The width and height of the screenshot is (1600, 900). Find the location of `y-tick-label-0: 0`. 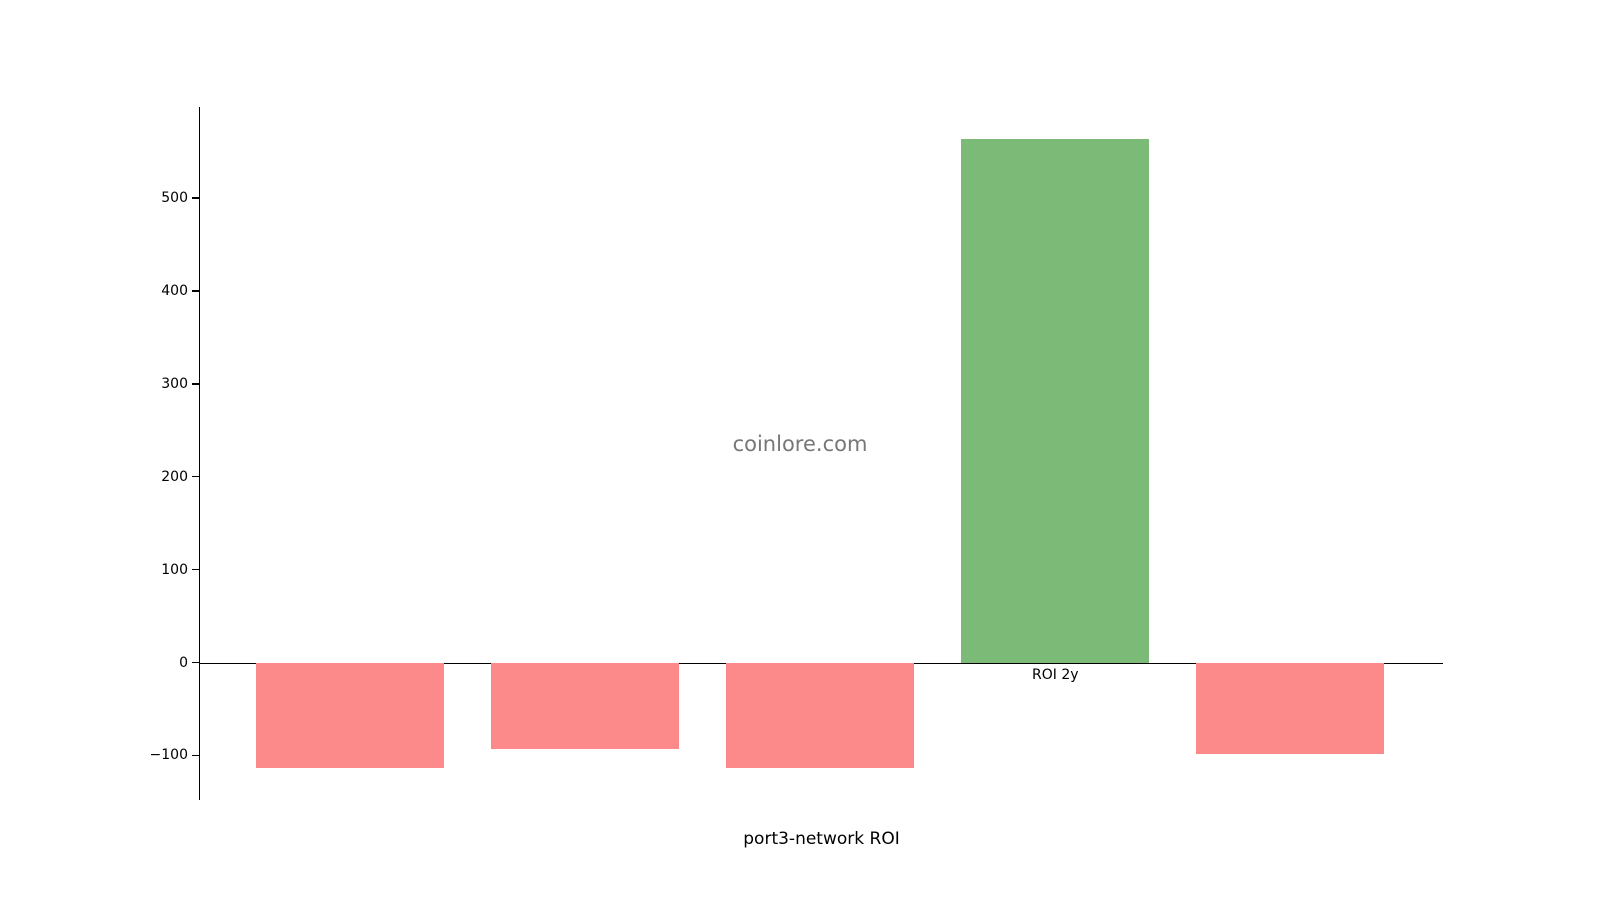

y-tick-label-0: 0 is located at coordinates (183, 662).